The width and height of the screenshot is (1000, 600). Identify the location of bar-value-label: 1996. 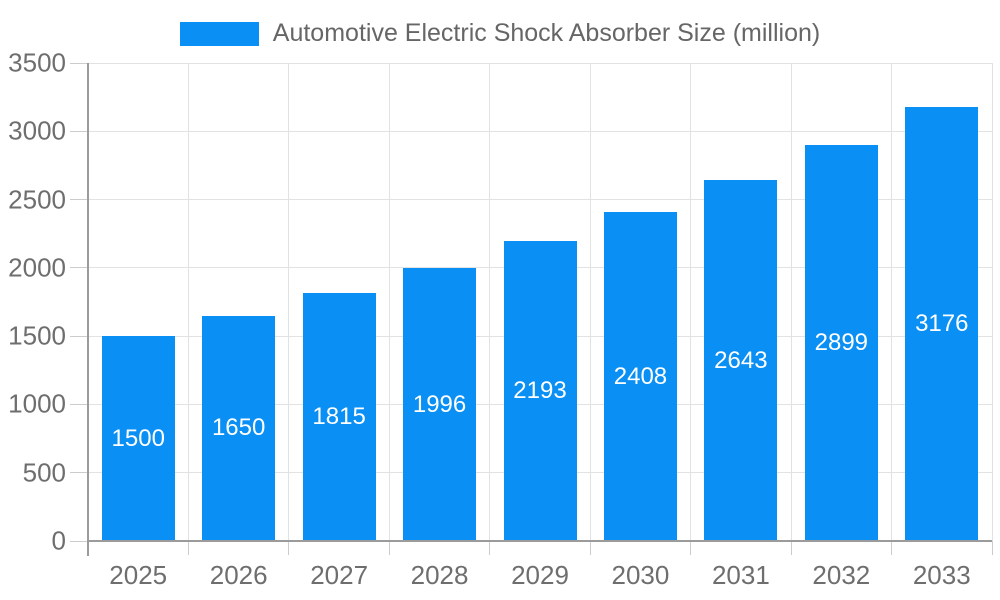
(439, 404).